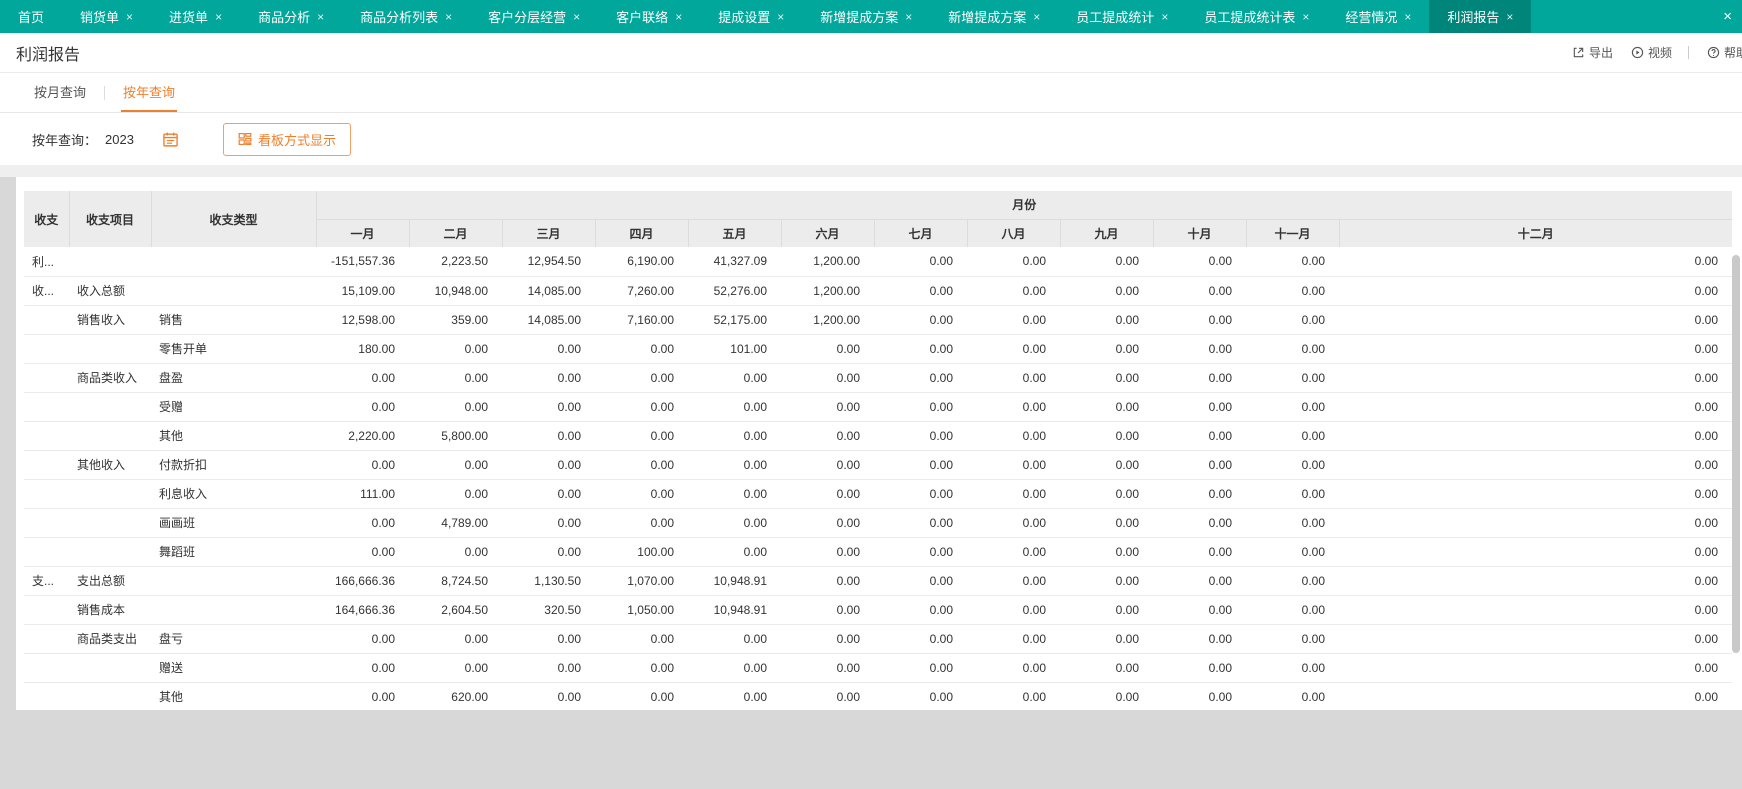 This screenshot has width=1742, height=789. What do you see at coordinates (233, 320) in the screenshot?
I see `cell-type: 销售` at bounding box center [233, 320].